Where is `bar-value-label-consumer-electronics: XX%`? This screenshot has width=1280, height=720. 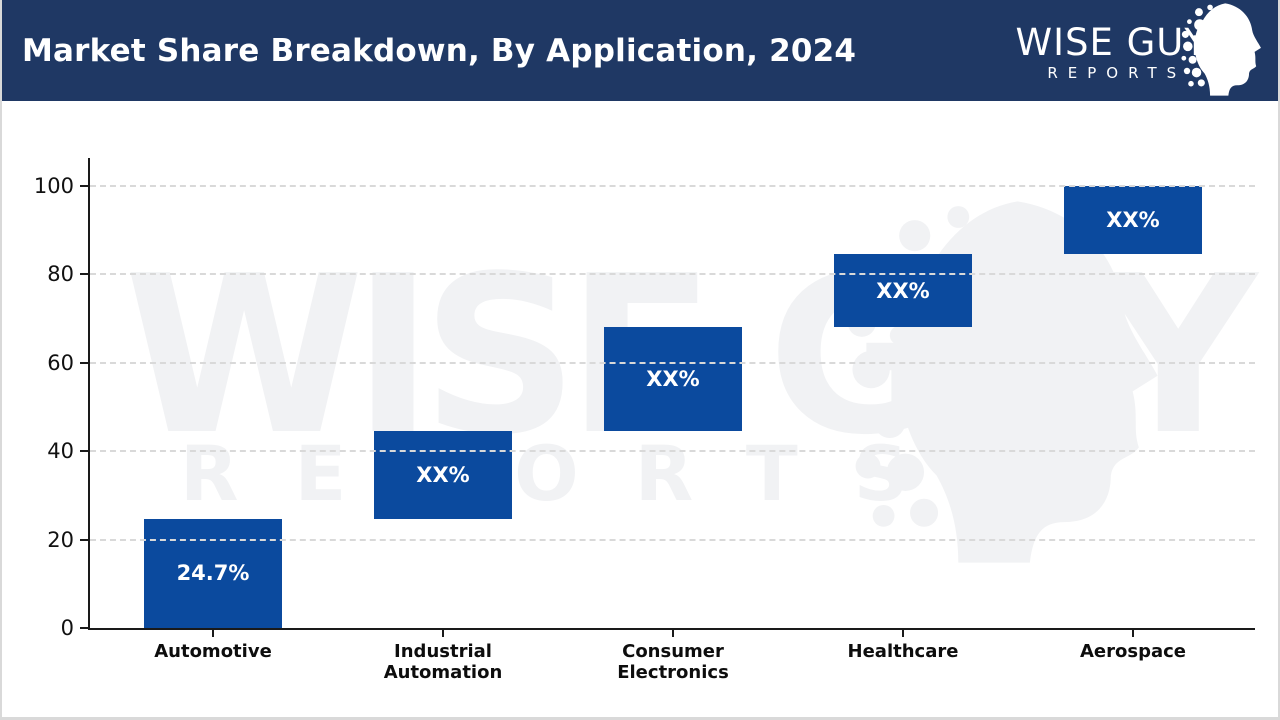 bar-value-label-consumer-electronics: XX% is located at coordinates (673, 379).